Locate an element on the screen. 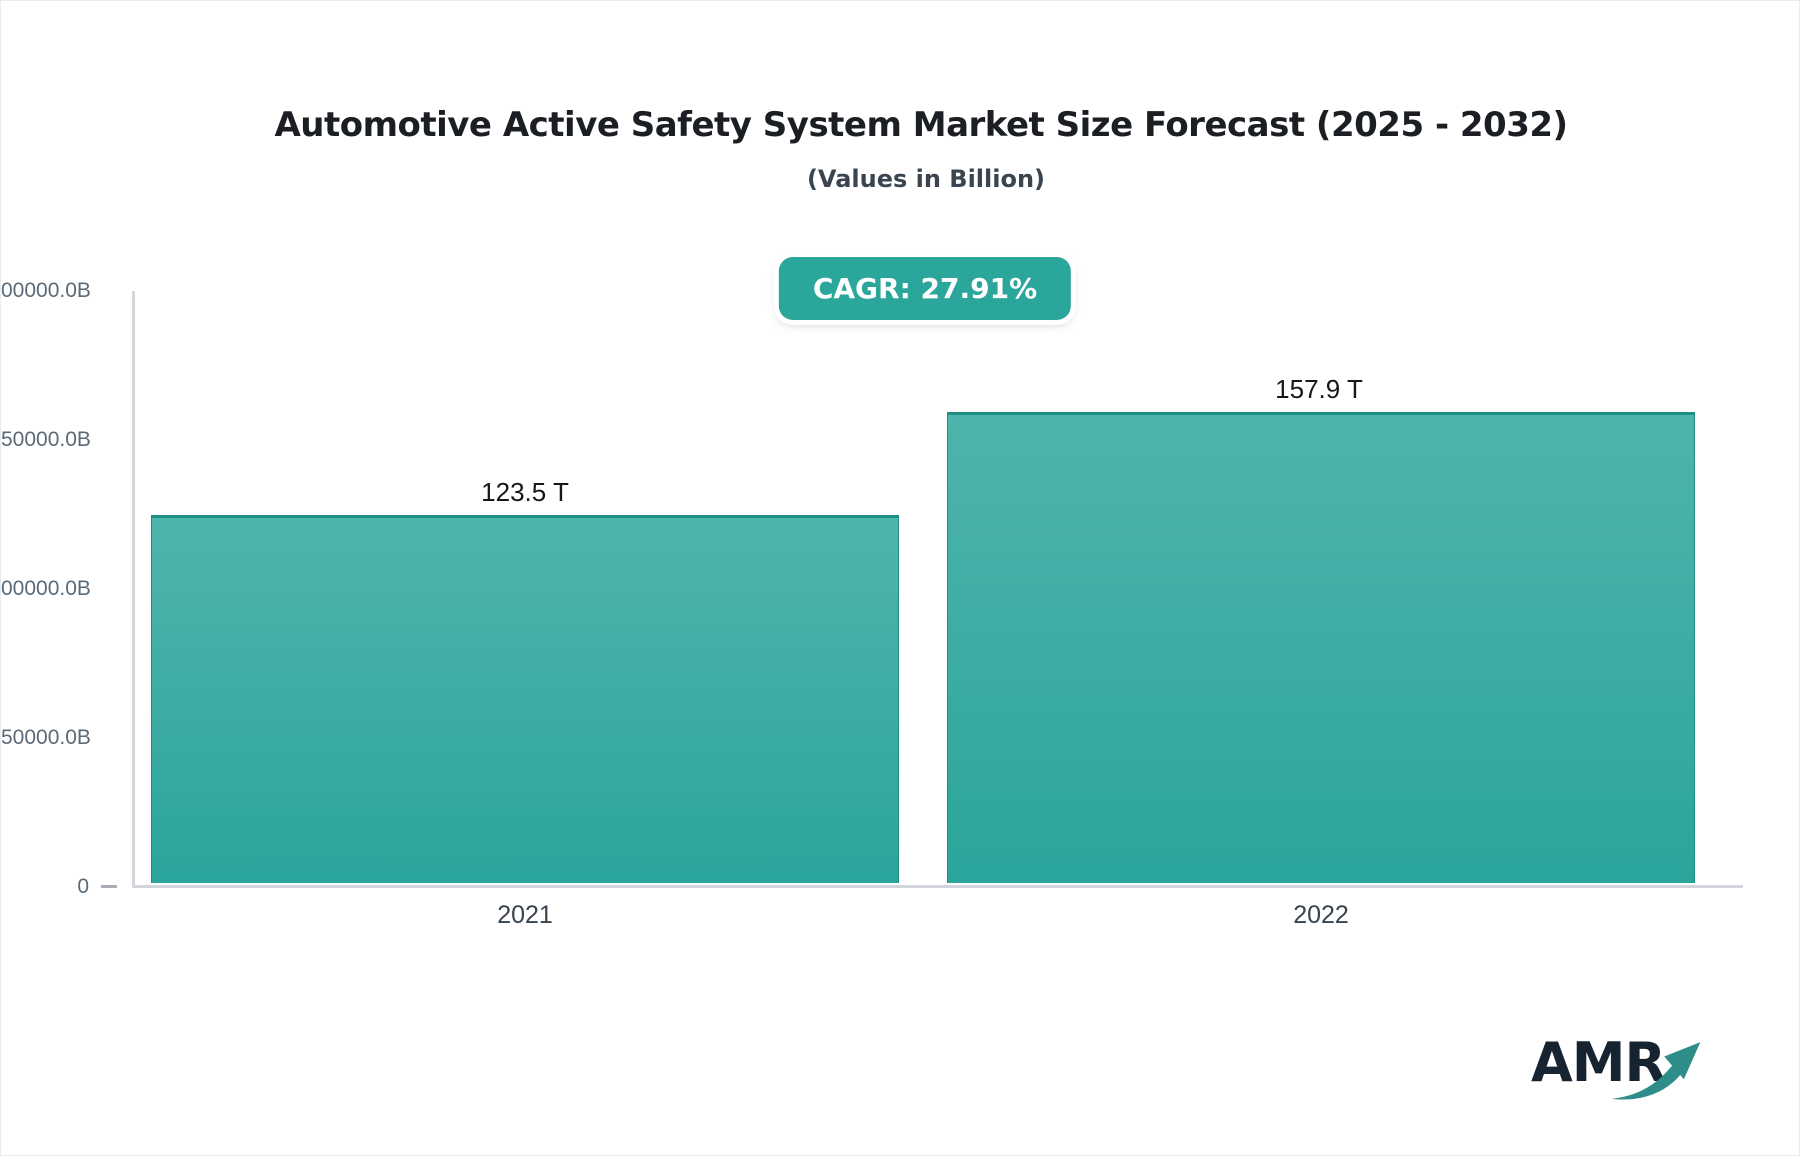 This screenshot has width=1800, height=1156. cagr-badge: CAGR: 27.91% is located at coordinates (925, 288).